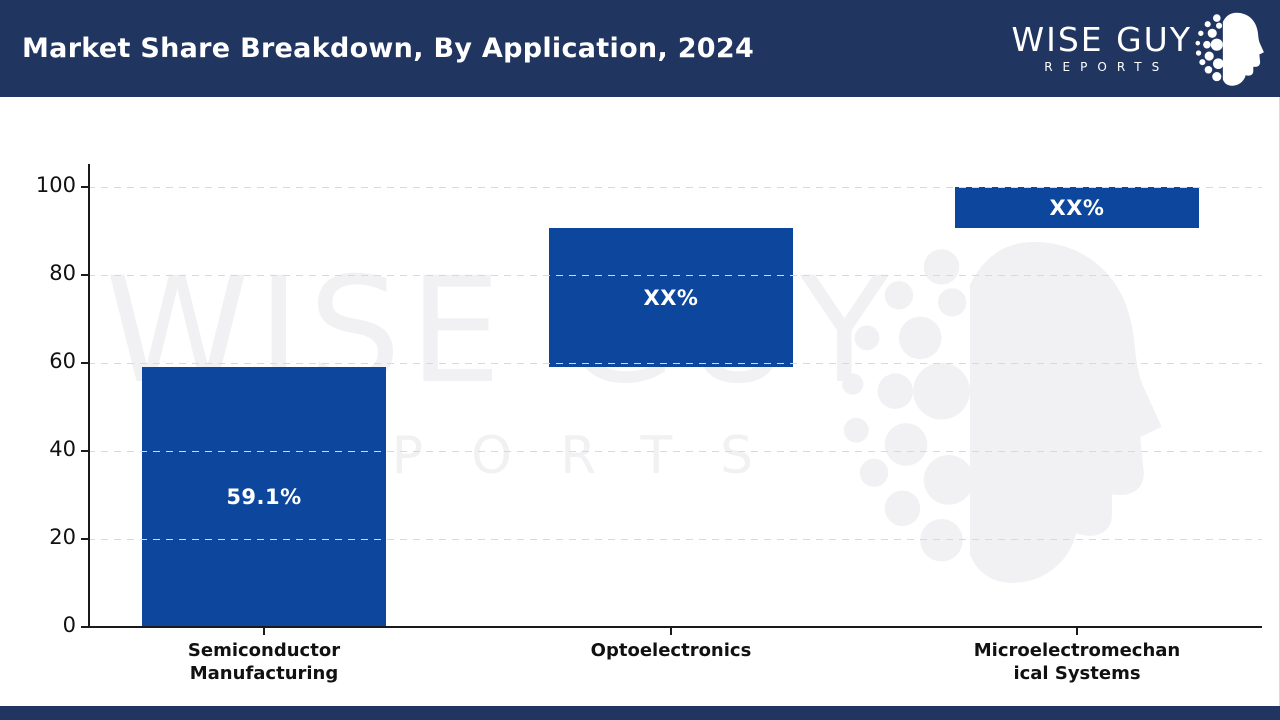 The image size is (1280, 720). What do you see at coordinates (89, 396) in the screenshot?
I see `y-axis-line` at bounding box center [89, 396].